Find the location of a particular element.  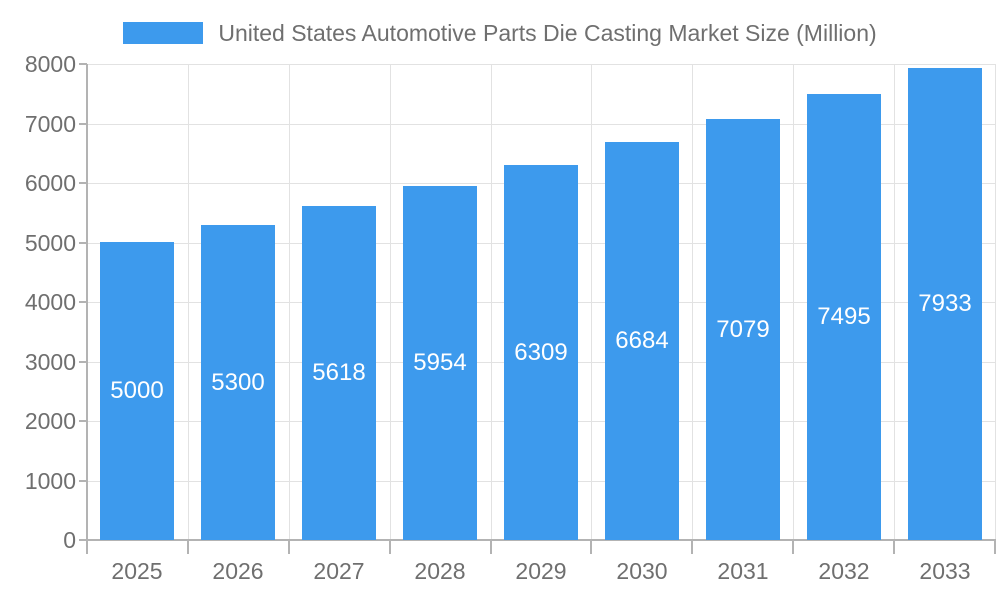

bar-2031: 7079 is located at coordinates (743, 329).